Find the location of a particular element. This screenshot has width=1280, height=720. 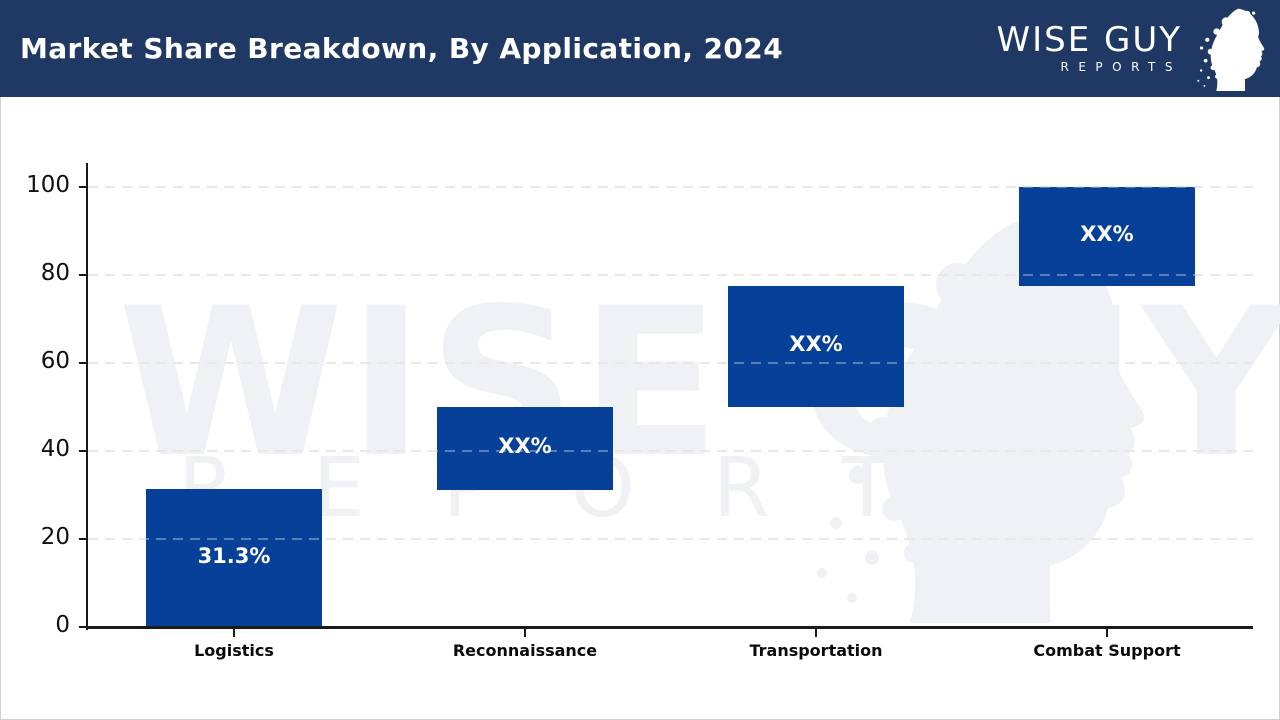

x-category-label: Reconnaissance is located at coordinates (525, 650).